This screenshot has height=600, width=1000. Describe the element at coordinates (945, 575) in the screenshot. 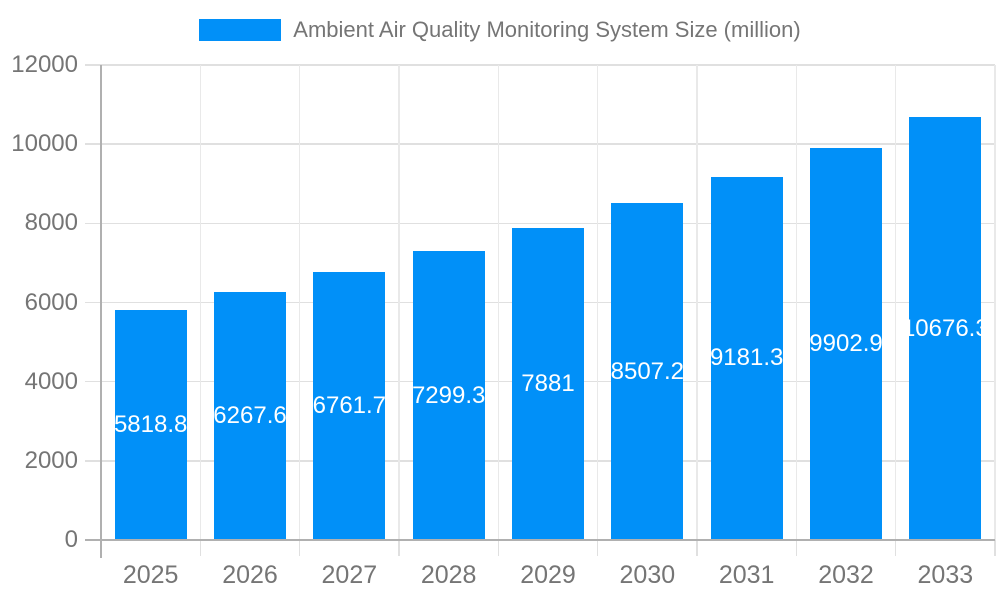

I see `x-tick-label: 2033` at that location.